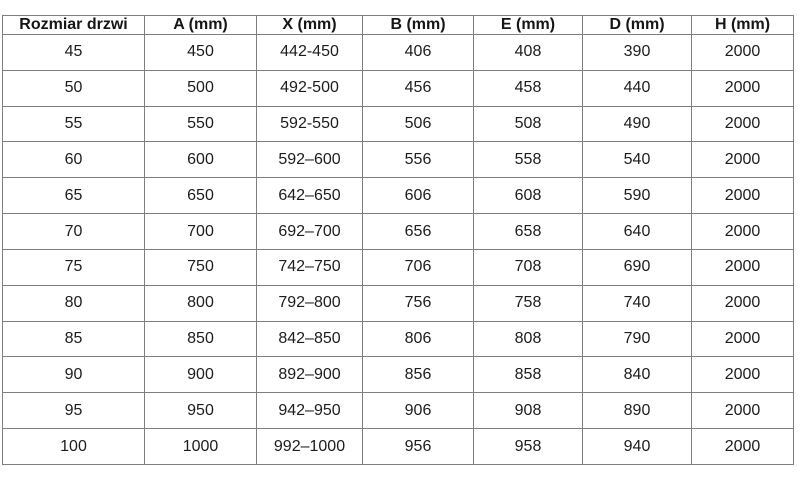 This screenshot has width=800, height=480. I want to click on header-h-mm: H (mm), so click(742, 25).